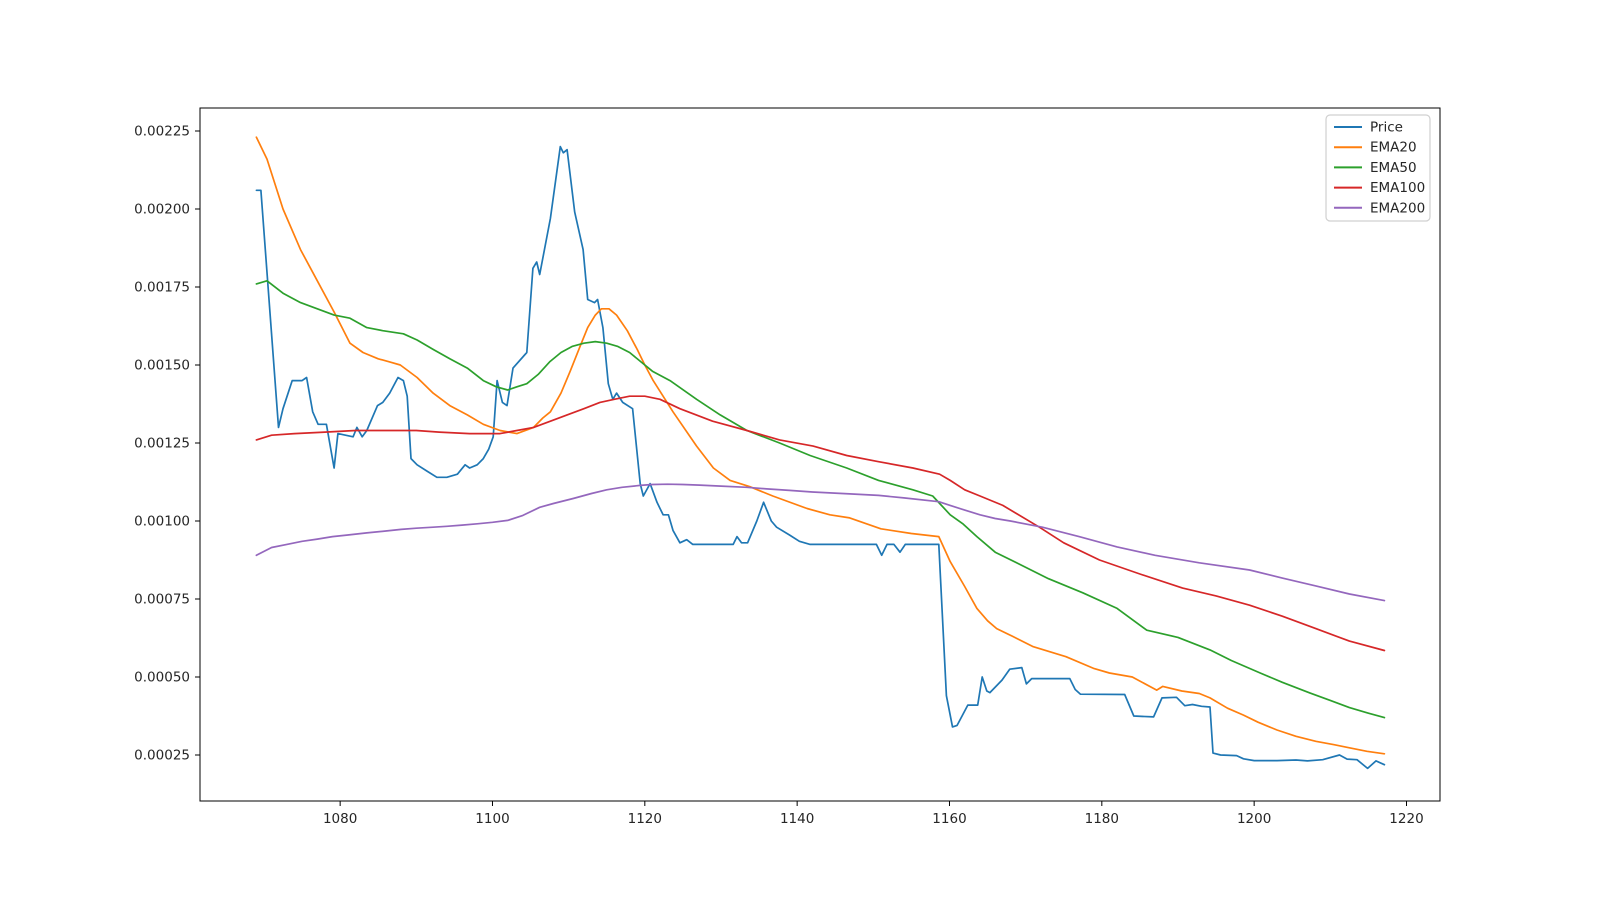 Image resolution: width=1600 pixels, height=900 pixels. I want to click on y-tick-label: 0.00150, so click(162, 366).